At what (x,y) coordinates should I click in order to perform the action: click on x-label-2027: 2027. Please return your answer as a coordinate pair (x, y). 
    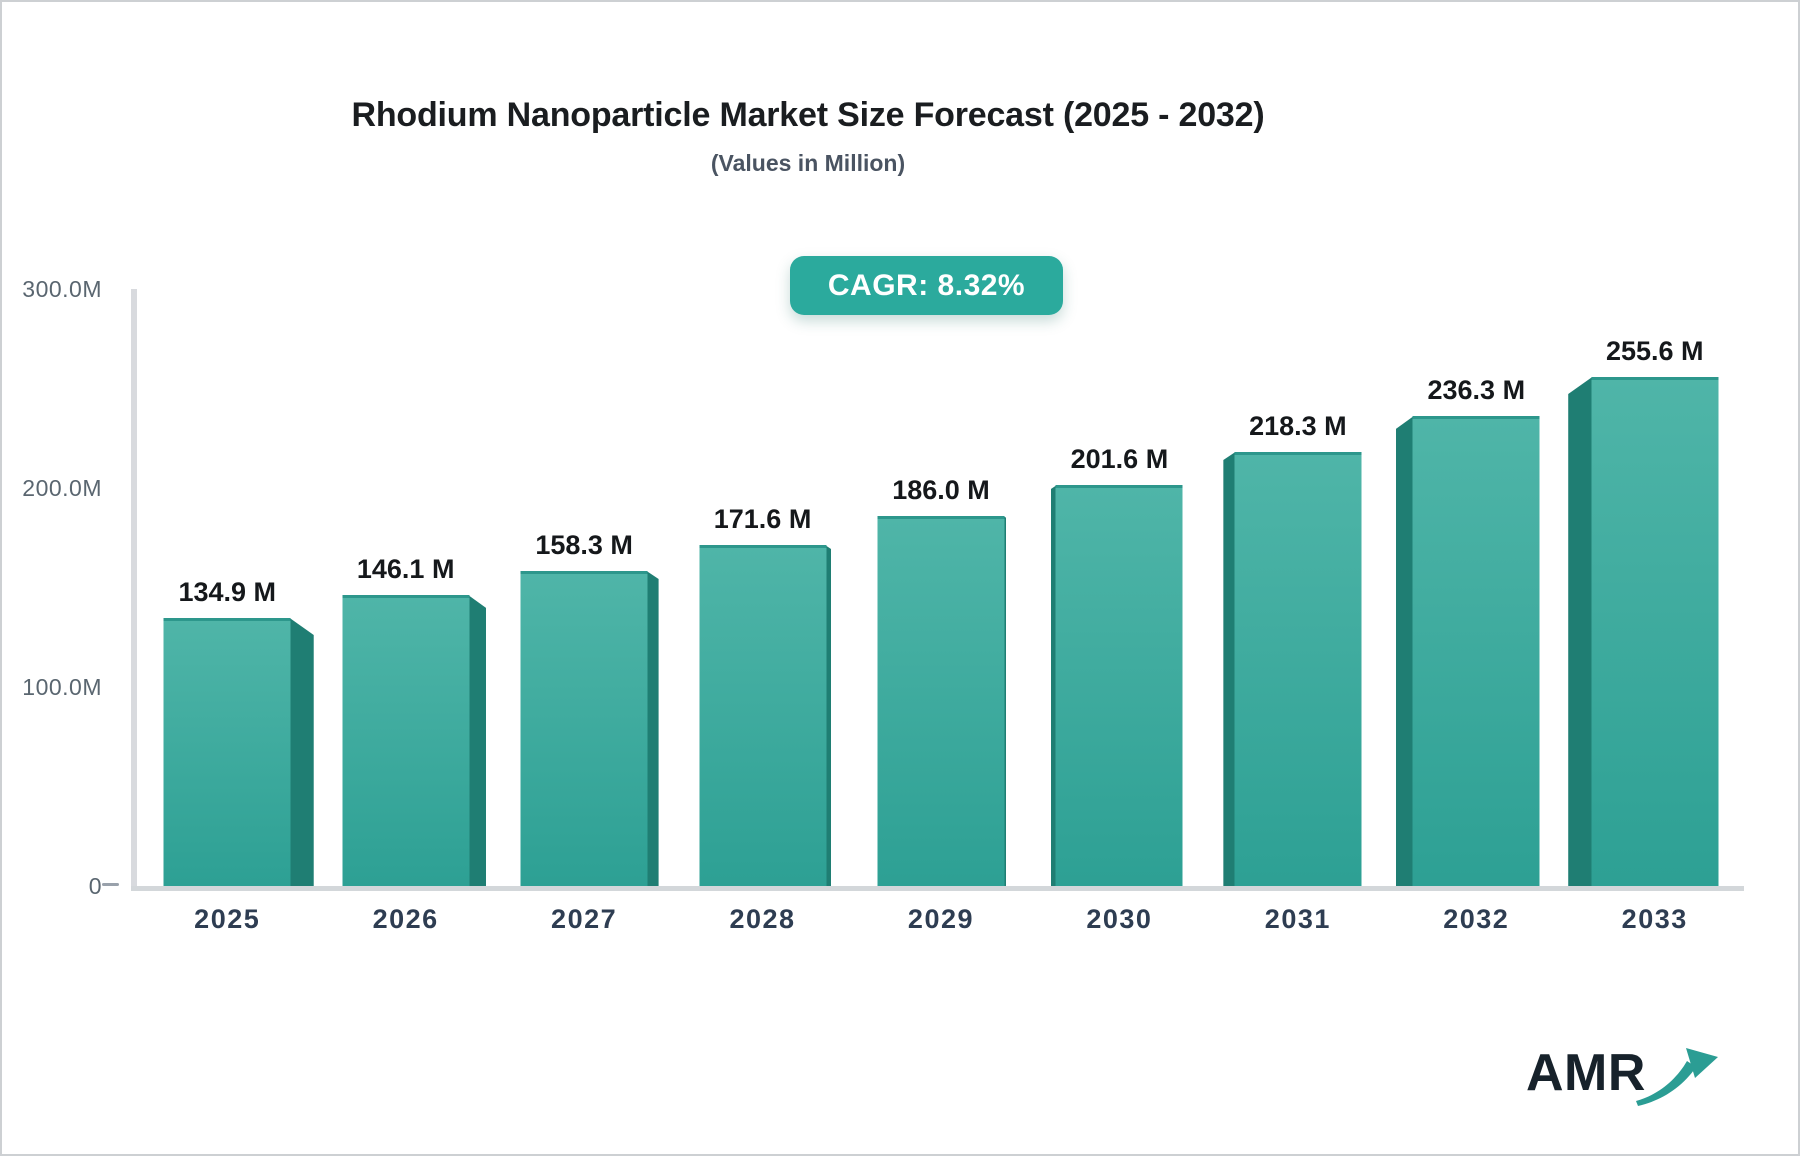
    Looking at the image, I should click on (584, 919).